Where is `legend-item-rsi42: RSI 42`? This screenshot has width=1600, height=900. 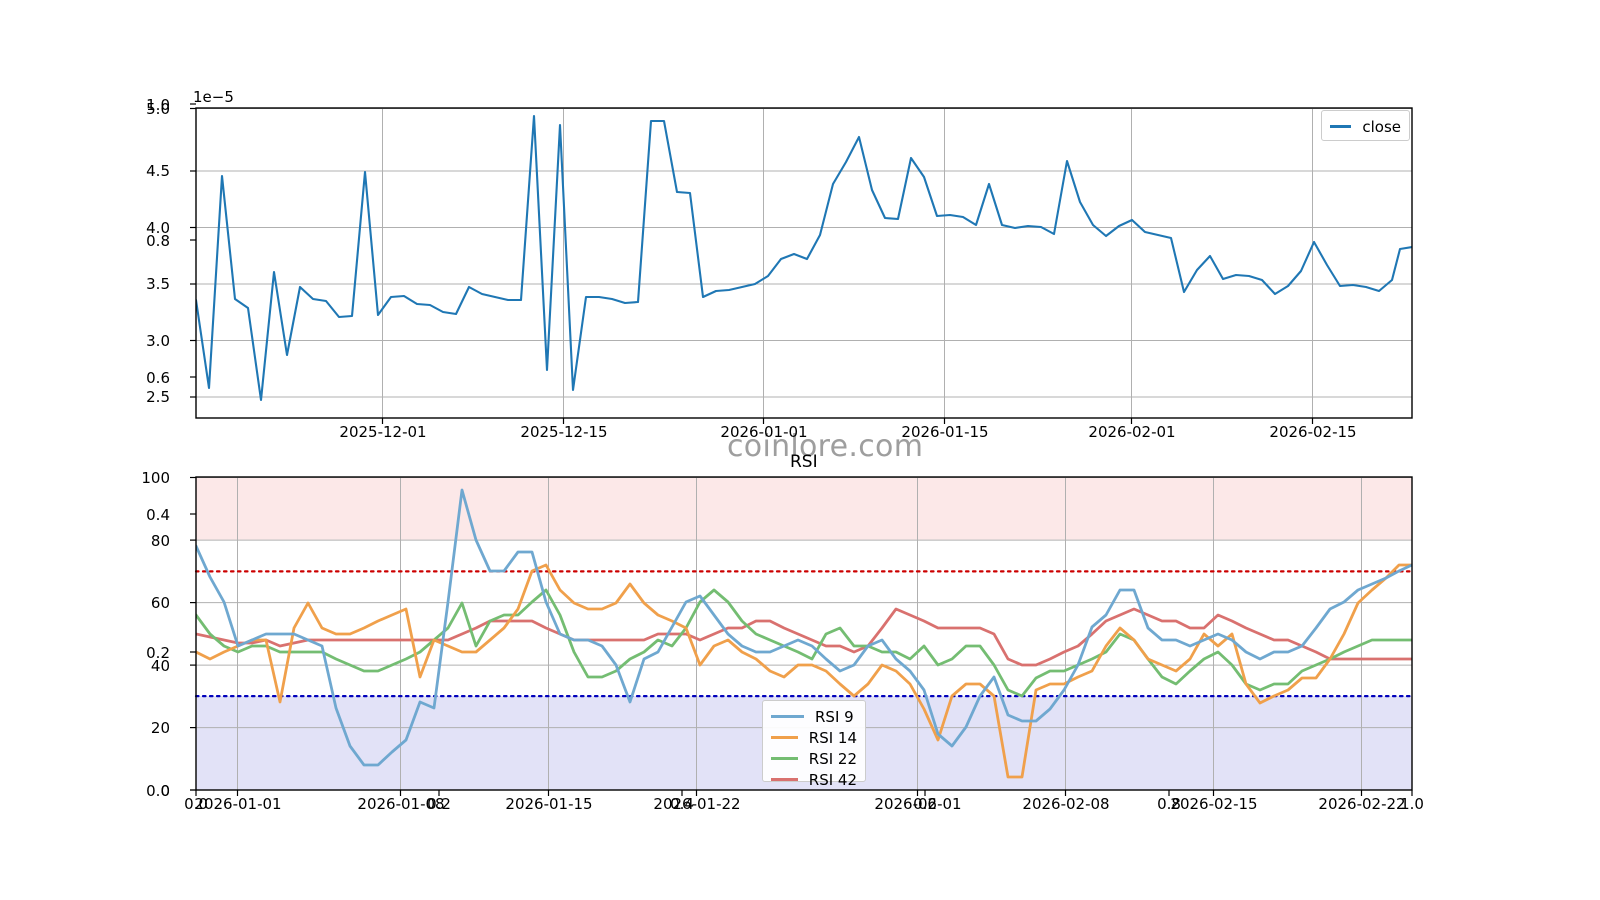
legend-item-rsi42: RSI 42 is located at coordinates (814, 779).